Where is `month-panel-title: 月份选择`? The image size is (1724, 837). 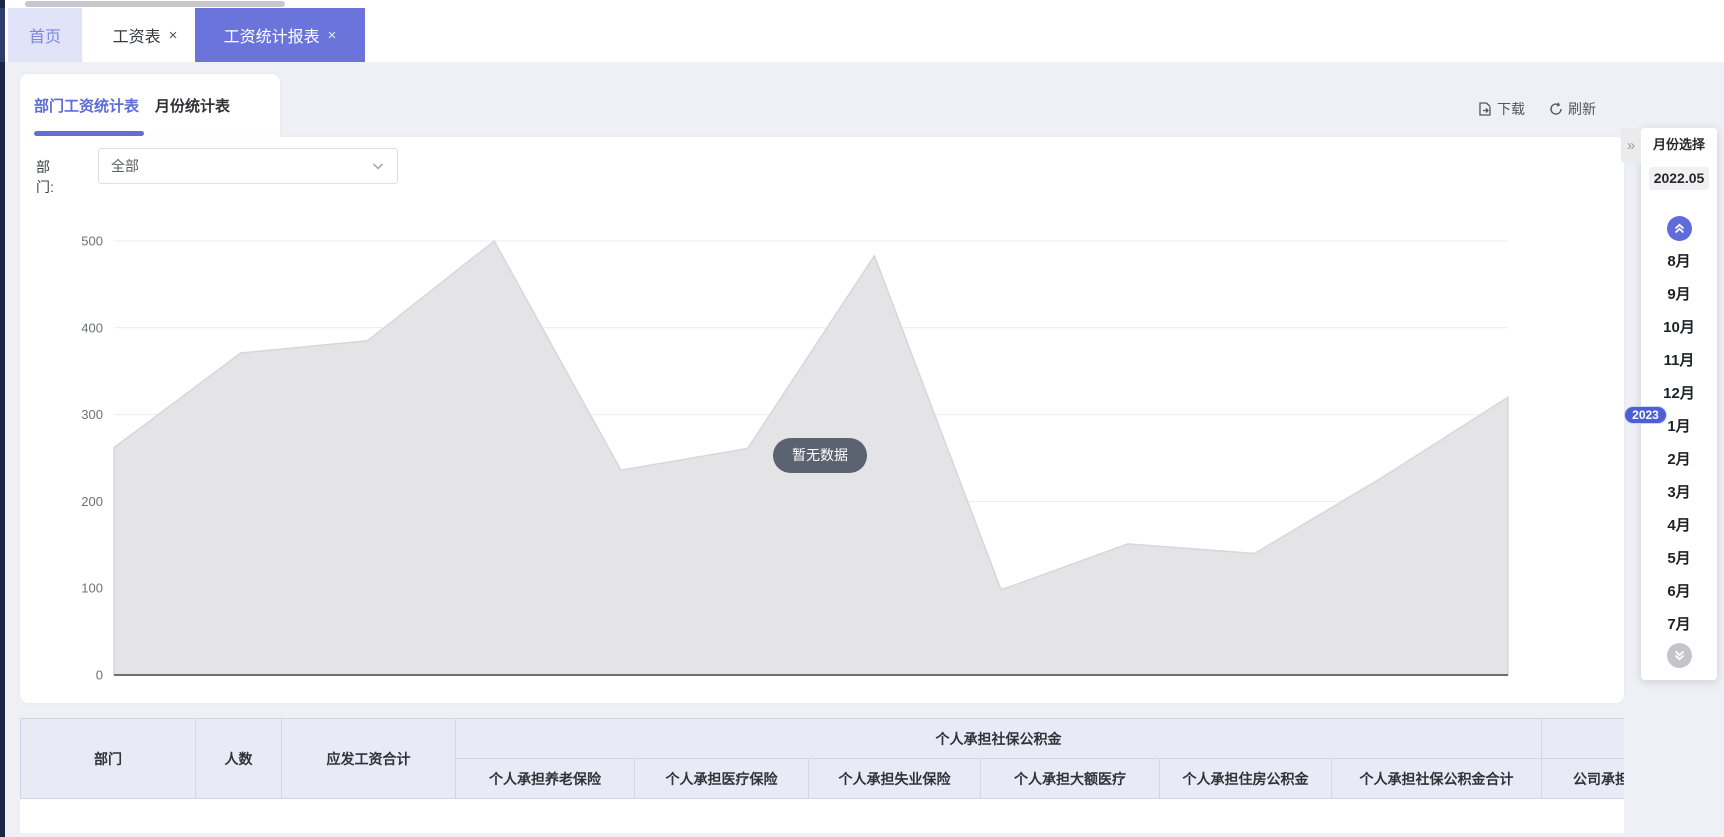 month-panel-title: 月份选择 is located at coordinates (1678, 144).